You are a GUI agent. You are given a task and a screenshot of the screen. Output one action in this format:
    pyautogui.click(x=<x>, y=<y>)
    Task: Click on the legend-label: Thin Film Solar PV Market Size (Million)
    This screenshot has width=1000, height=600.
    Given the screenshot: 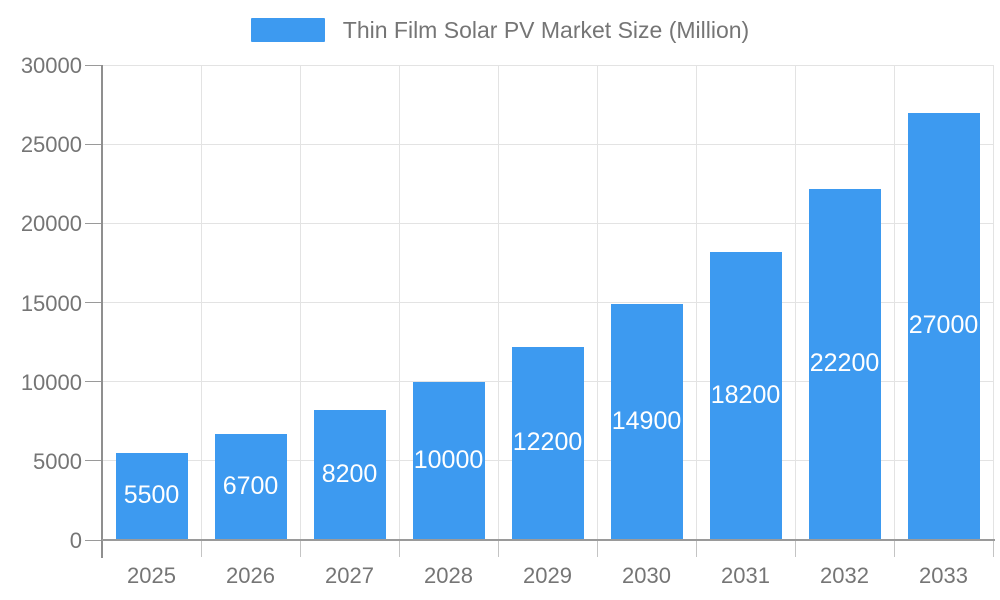 What is the action you would take?
    pyautogui.click(x=546, y=29)
    